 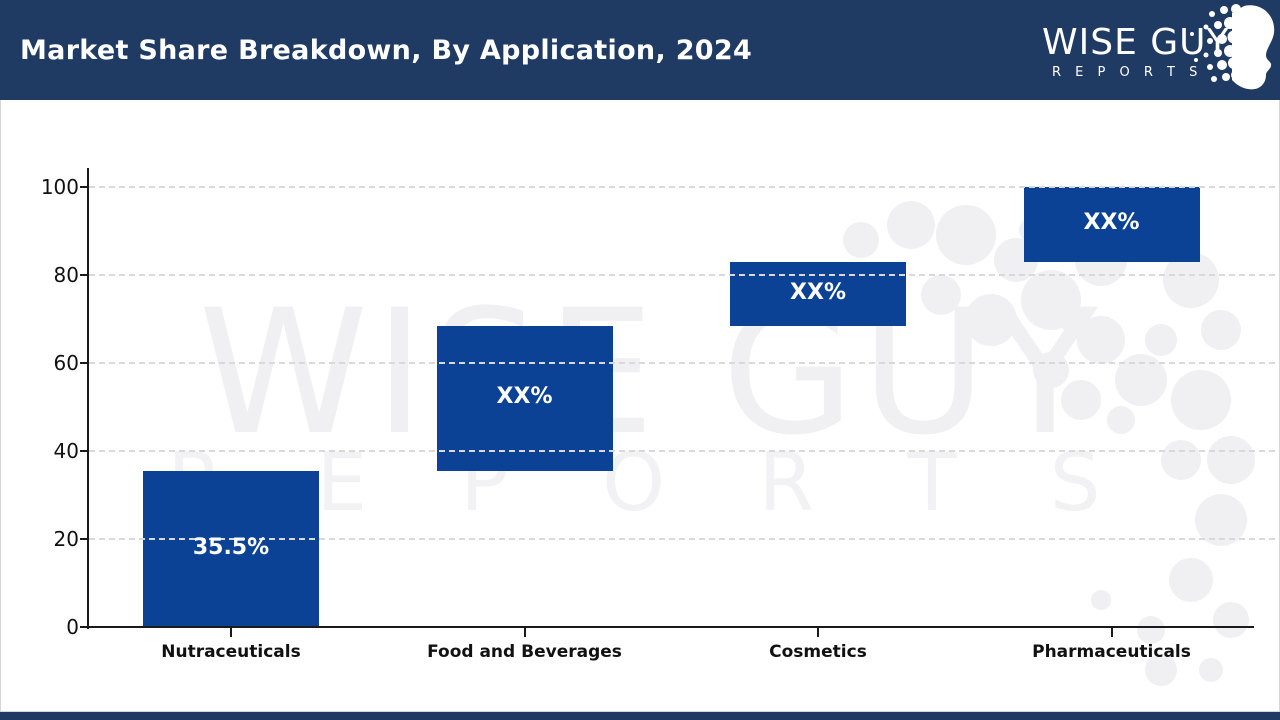 I want to click on bar-value-label: 35.5%, so click(x=231, y=547).